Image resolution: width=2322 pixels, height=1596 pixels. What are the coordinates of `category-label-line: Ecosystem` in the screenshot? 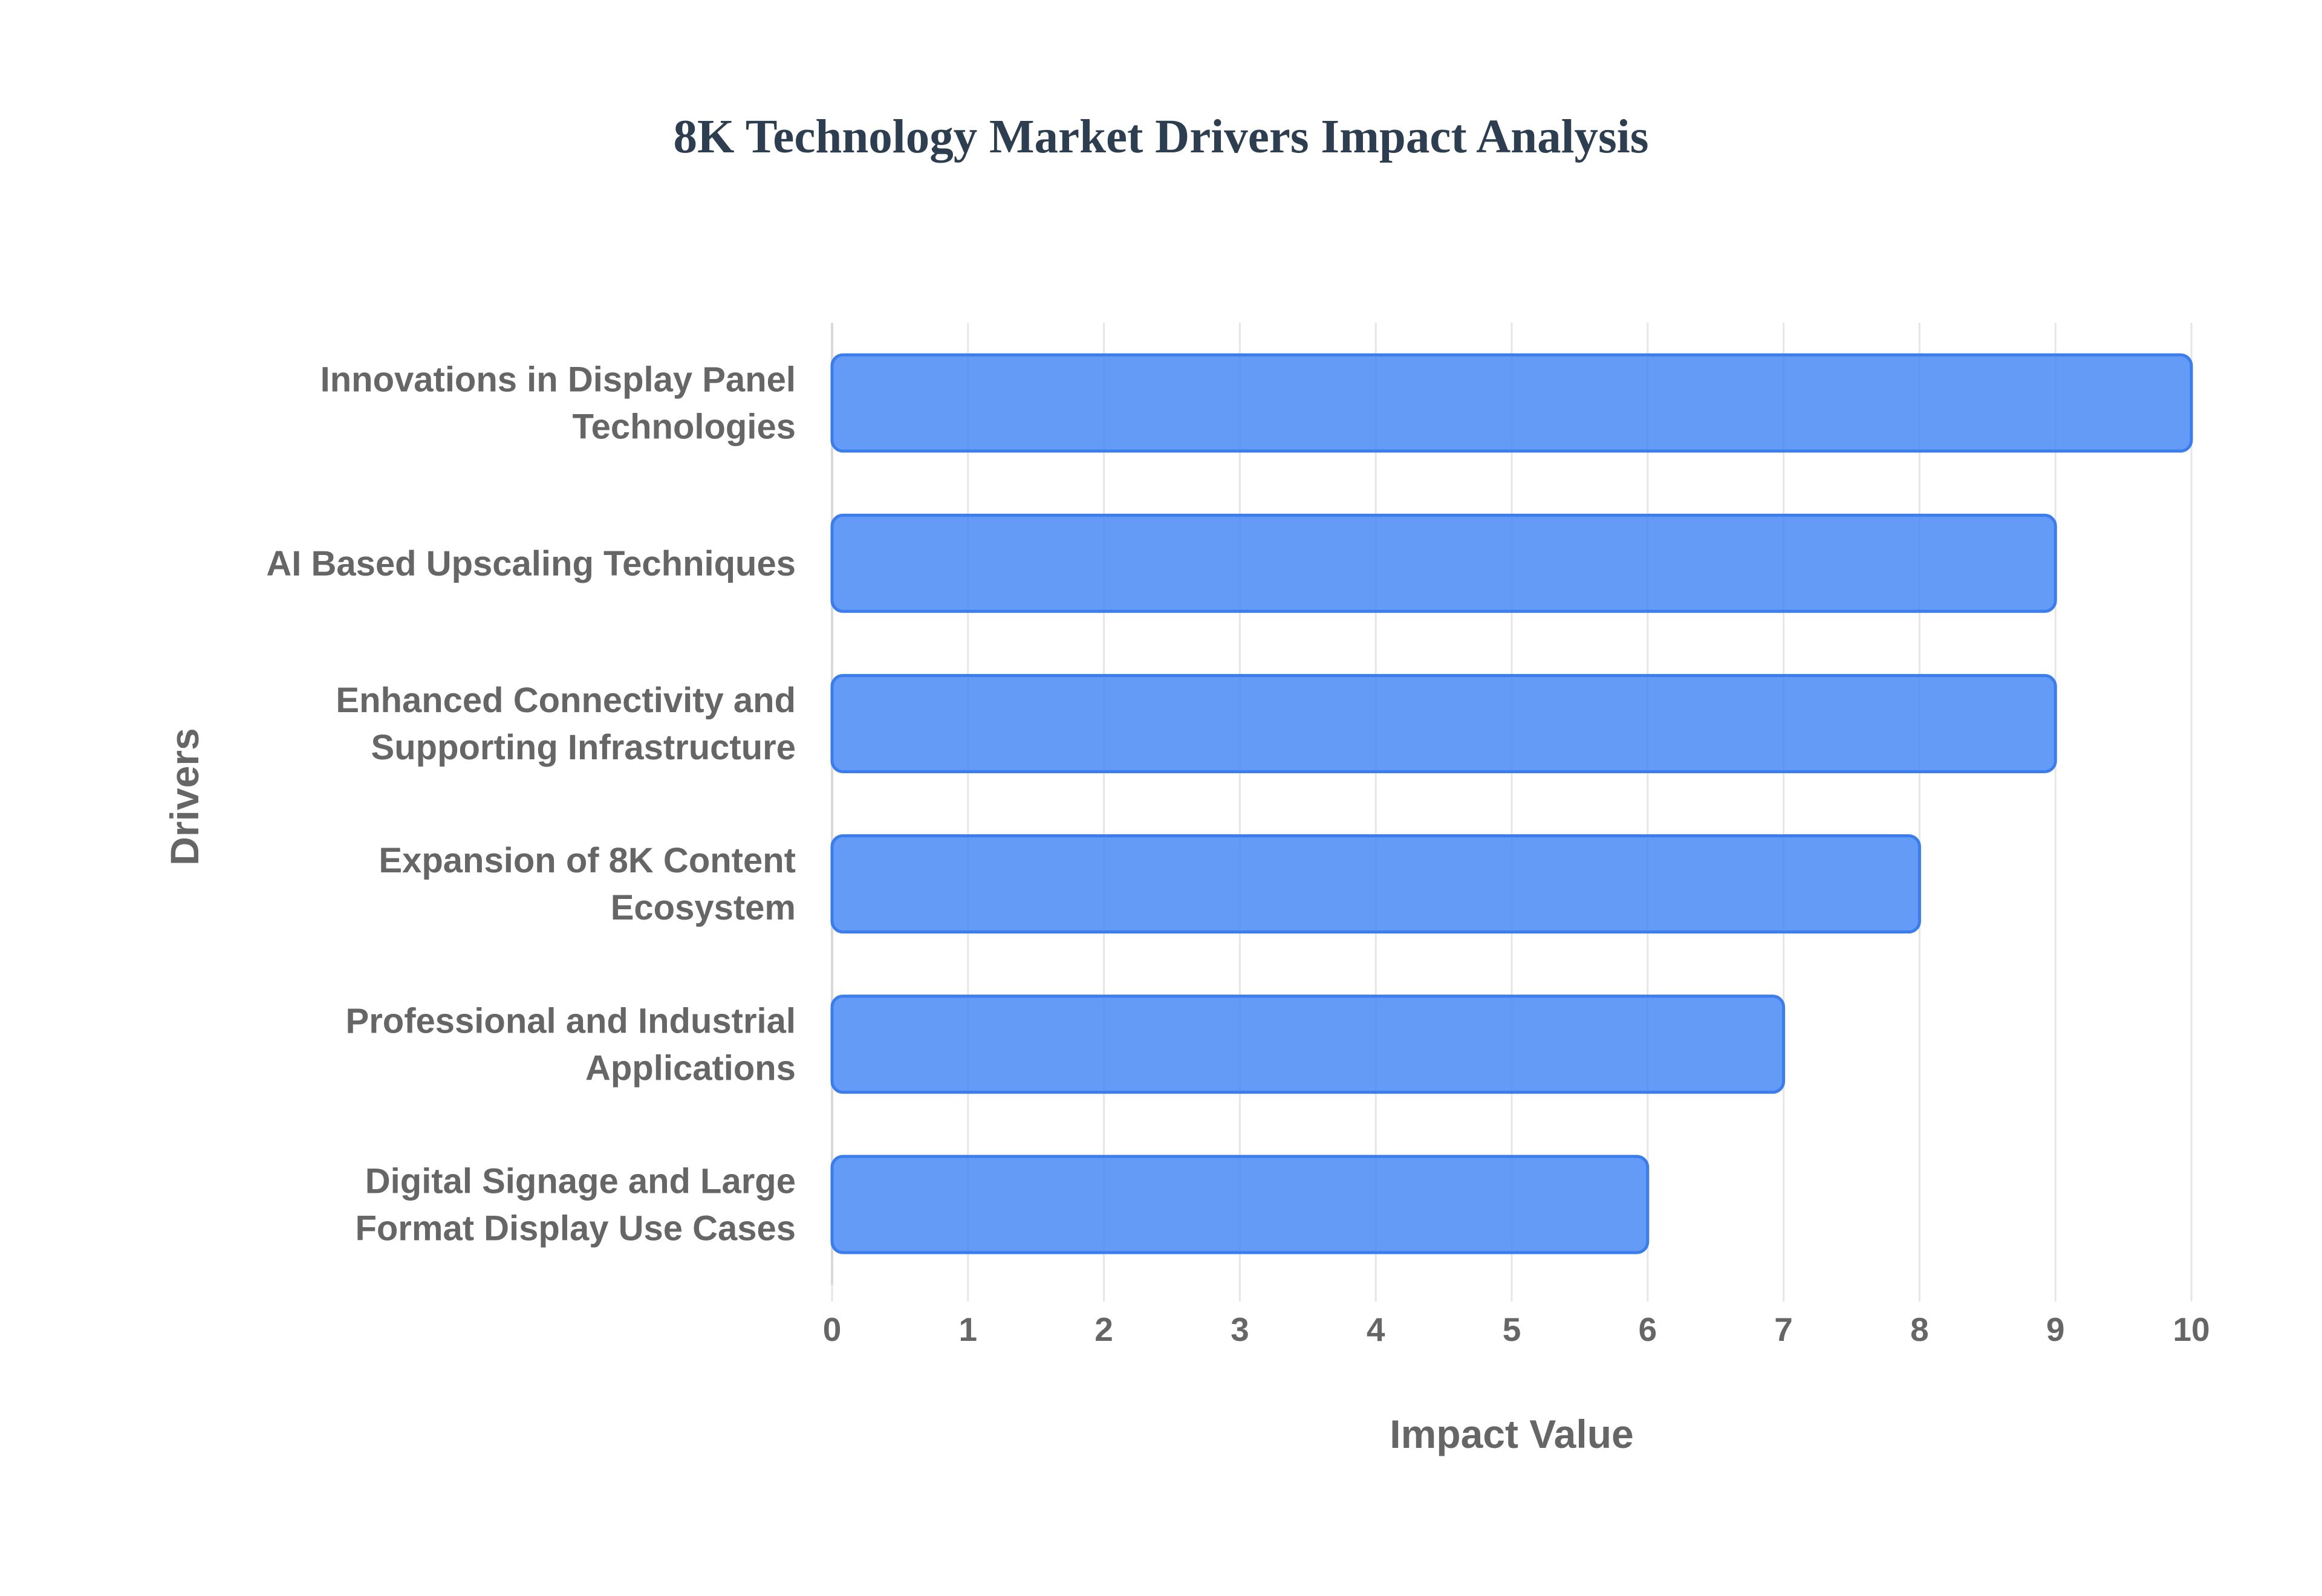 It's located at (703, 907).